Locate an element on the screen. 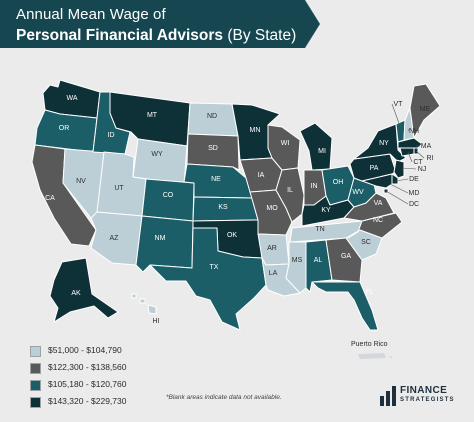  state-label-tx: TX is located at coordinates (214, 267).